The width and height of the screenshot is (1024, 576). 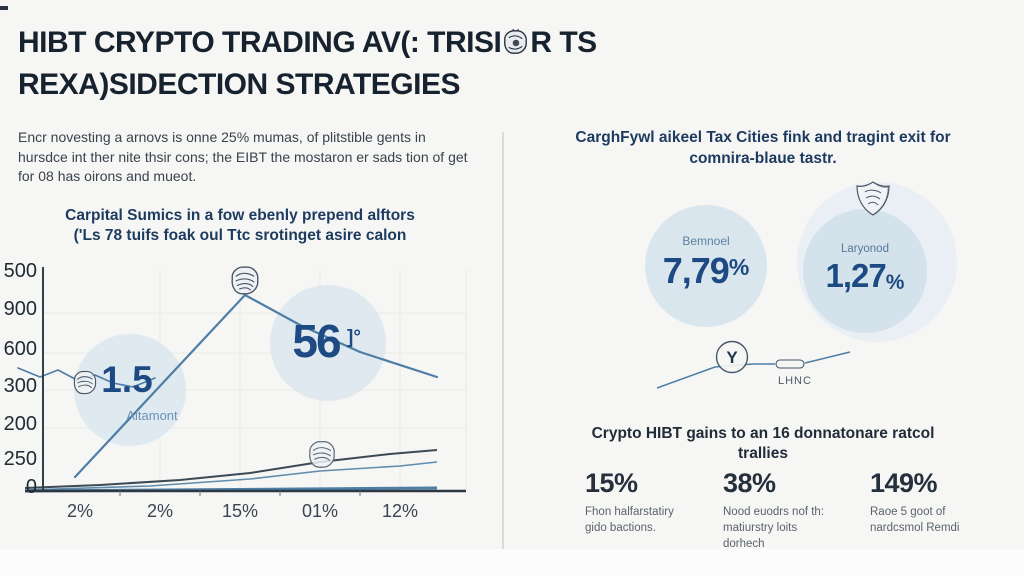 I want to click on kpi-label: Bemnoel, so click(x=706, y=241).